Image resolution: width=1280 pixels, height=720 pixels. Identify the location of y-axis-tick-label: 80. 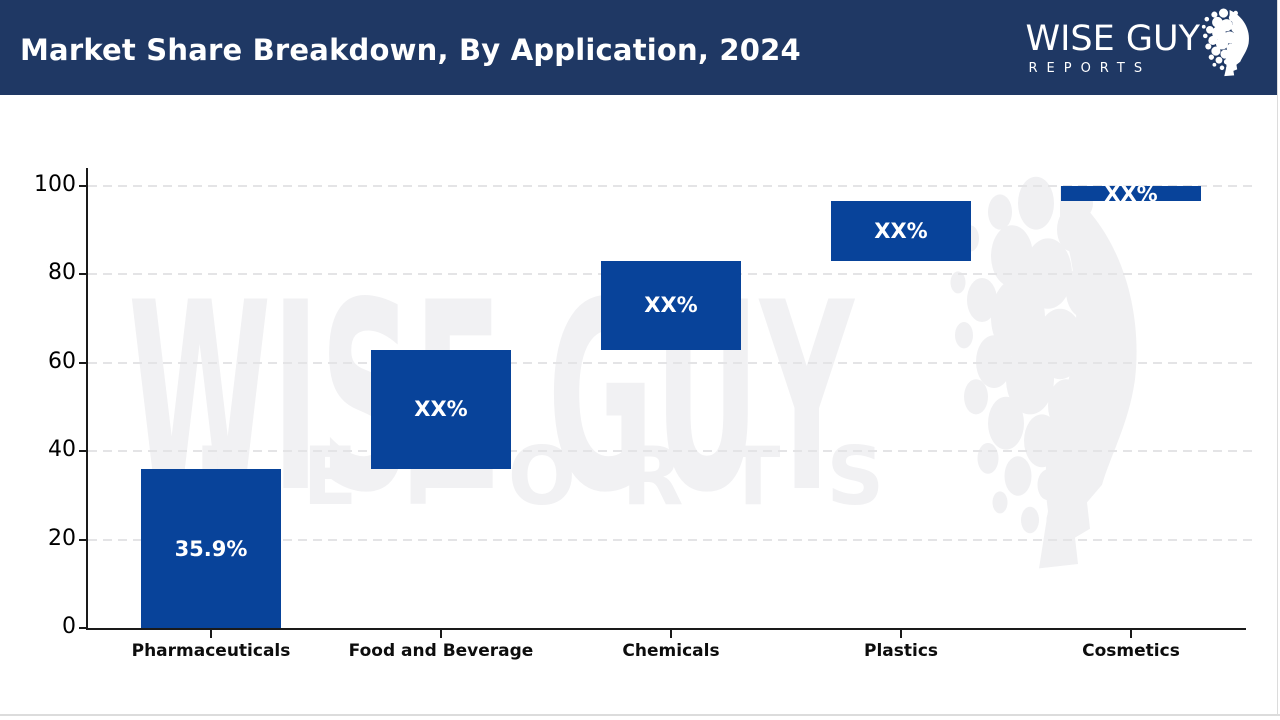
(62, 273).